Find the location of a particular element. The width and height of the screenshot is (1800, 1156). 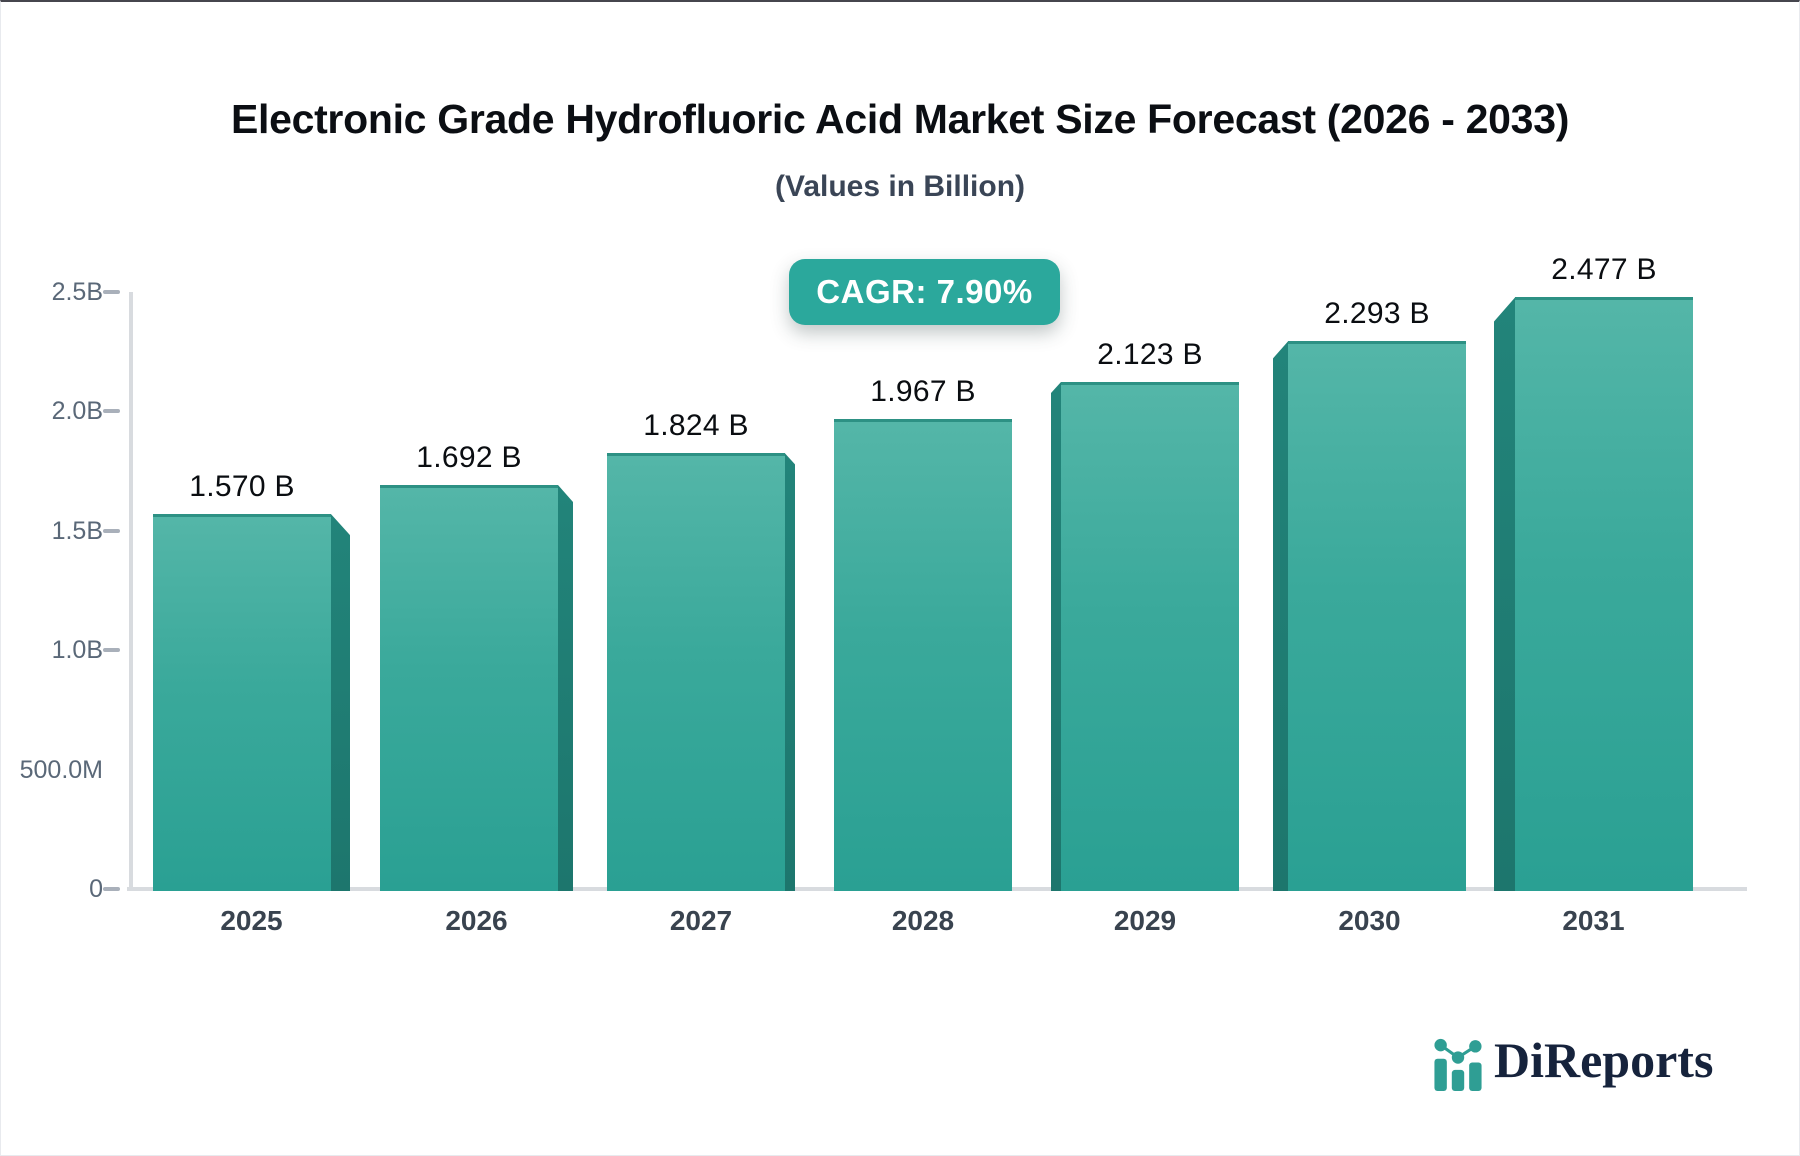

x-axis-label: 2027 is located at coordinates (701, 920).